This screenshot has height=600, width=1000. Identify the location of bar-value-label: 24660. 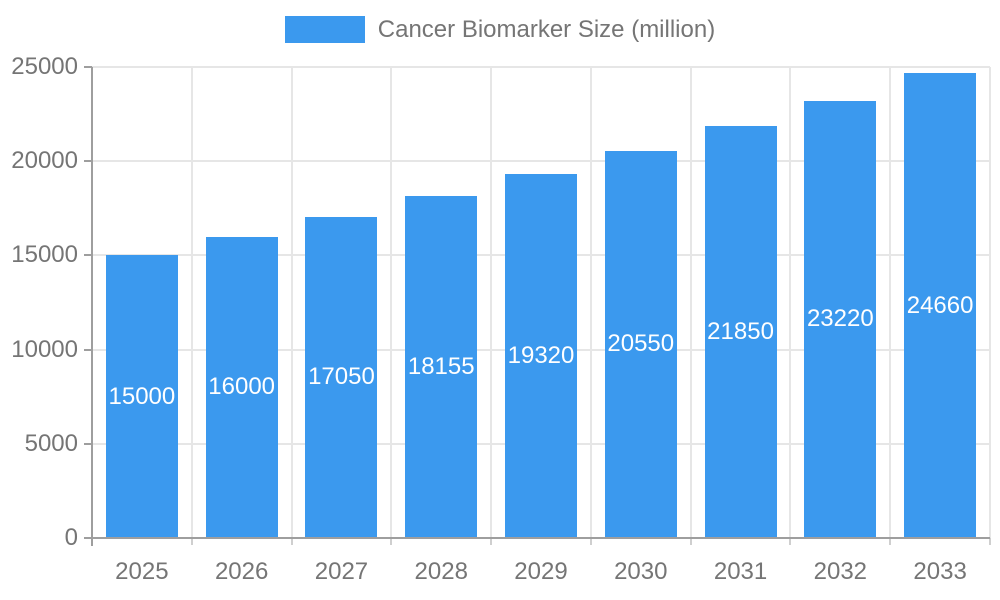
(940, 305).